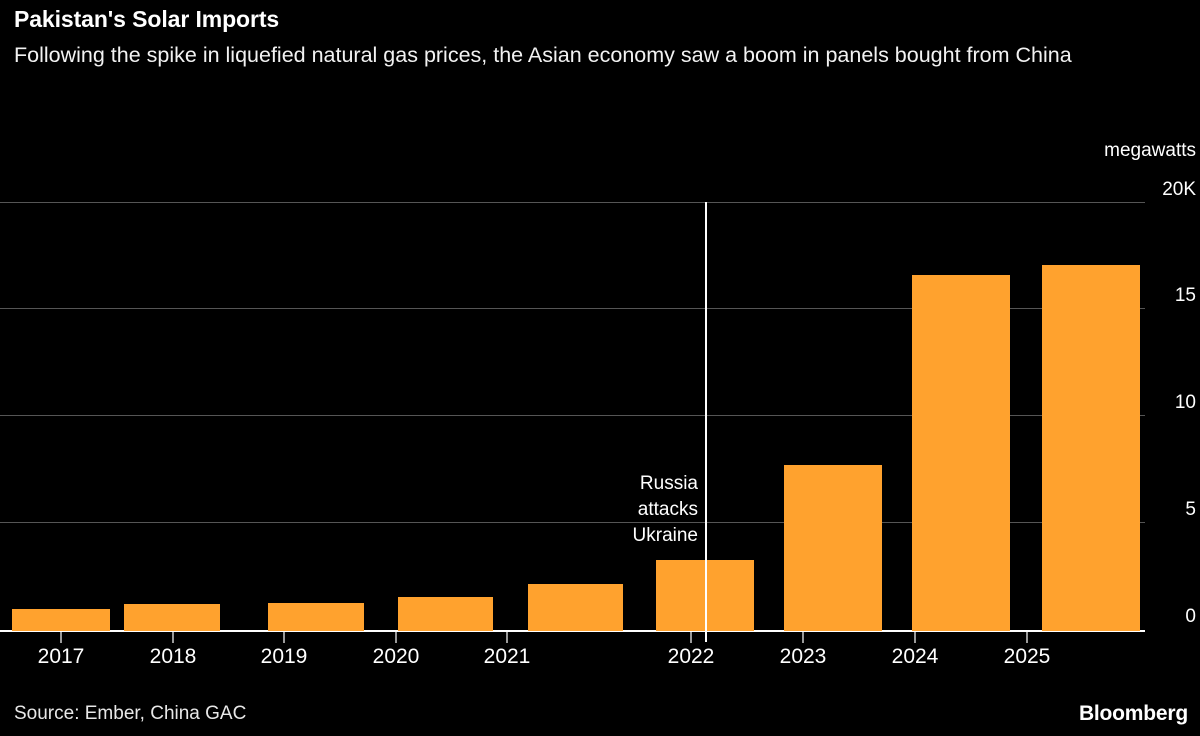  What do you see at coordinates (915, 637) in the screenshot?
I see `x-tick-mark-2024` at bounding box center [915, 637].